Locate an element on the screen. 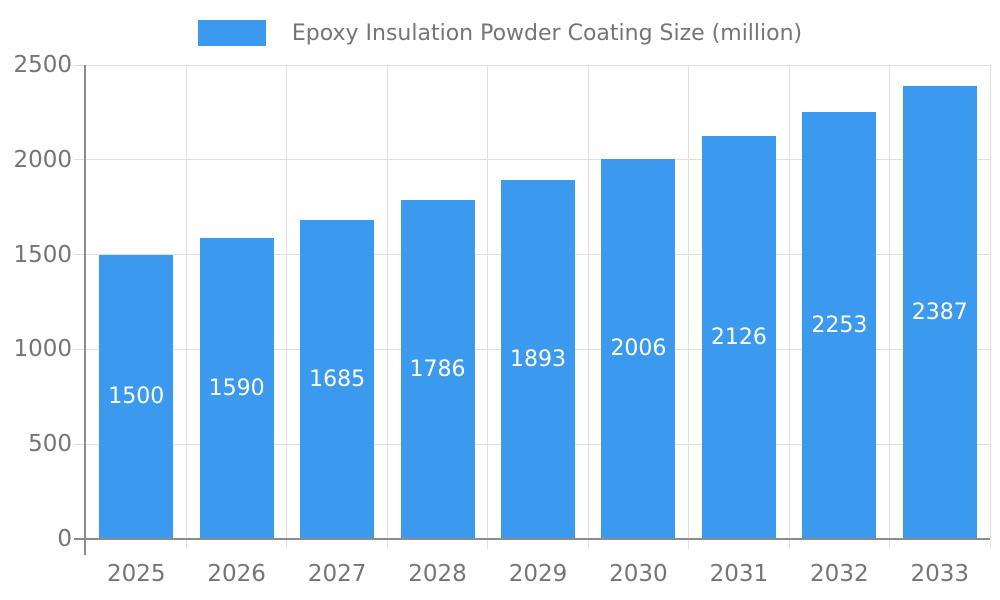 The width and height of the screenshot is (1000, 600). bar: 2387 is located at coordinates (939, 312).